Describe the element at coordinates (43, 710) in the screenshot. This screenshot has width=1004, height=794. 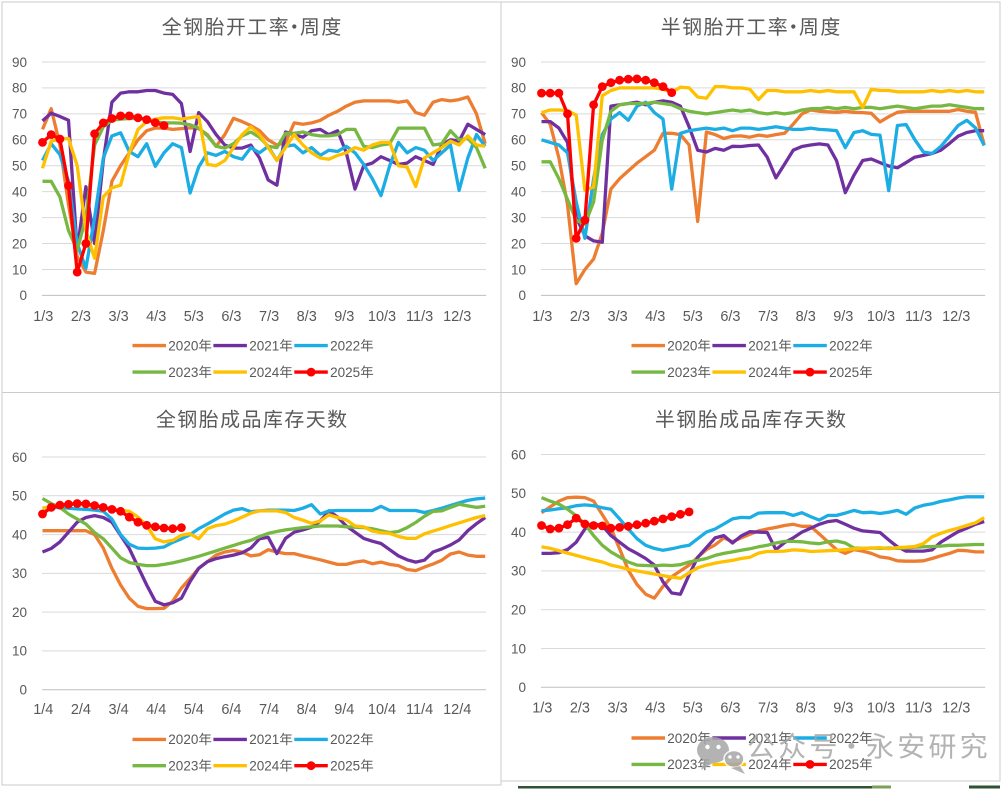
I see `svg-text: 1/4` at that location.